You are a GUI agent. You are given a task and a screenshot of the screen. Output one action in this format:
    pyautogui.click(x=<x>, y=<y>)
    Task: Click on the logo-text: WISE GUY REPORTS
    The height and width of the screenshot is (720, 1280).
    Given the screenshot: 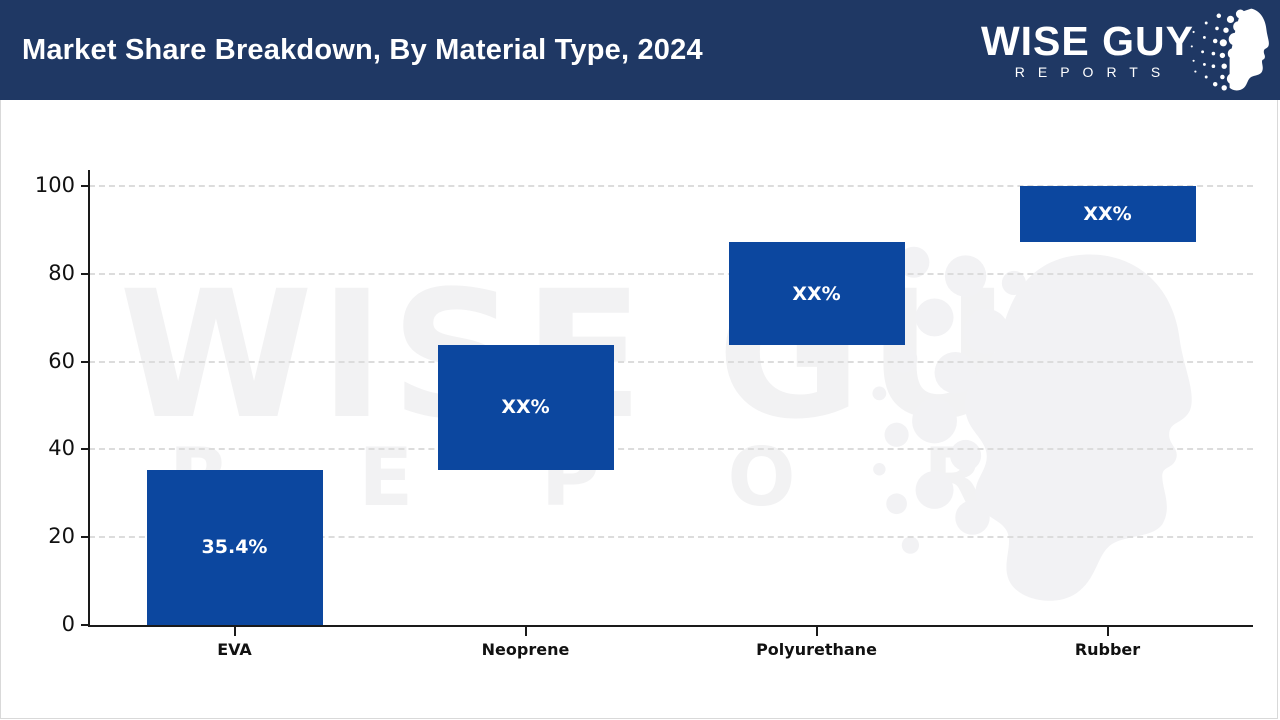 What is the action you would take?
    pyautogui.click(x=1087, y=49)
    